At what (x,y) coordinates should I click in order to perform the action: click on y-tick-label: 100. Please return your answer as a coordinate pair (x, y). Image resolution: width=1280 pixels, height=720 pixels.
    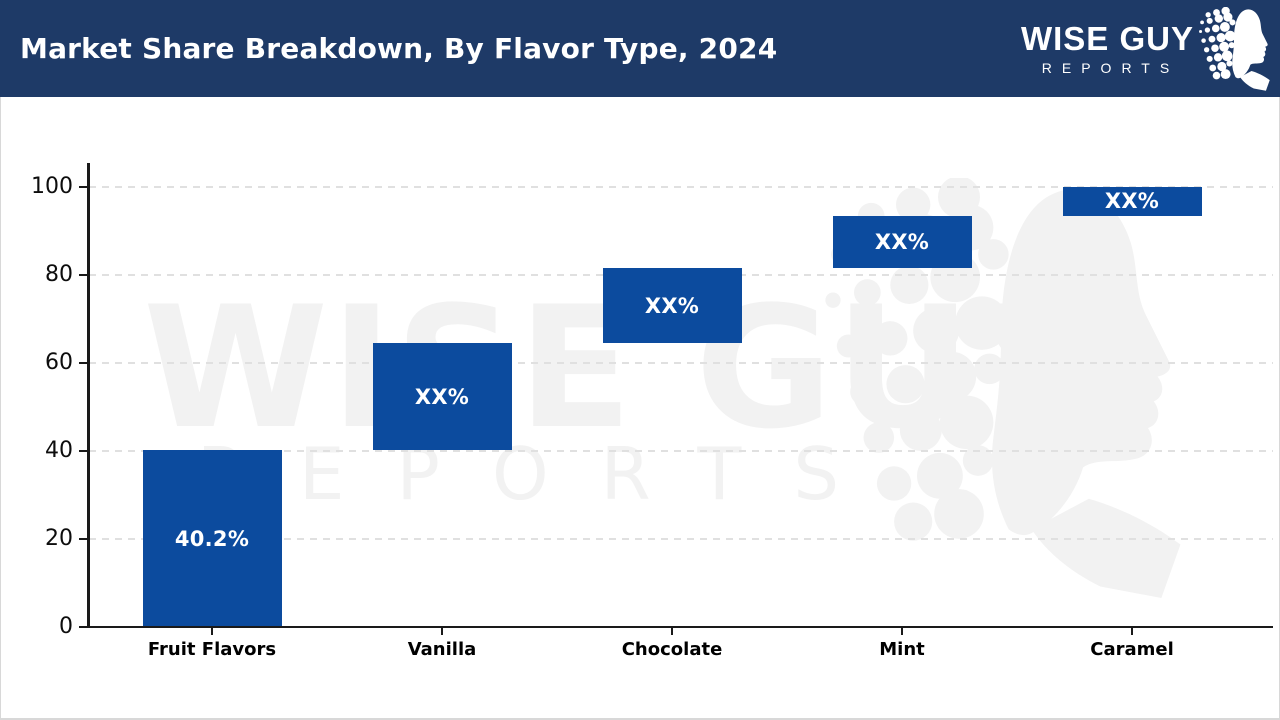
    Looking at the image, I should click on (52, 186).